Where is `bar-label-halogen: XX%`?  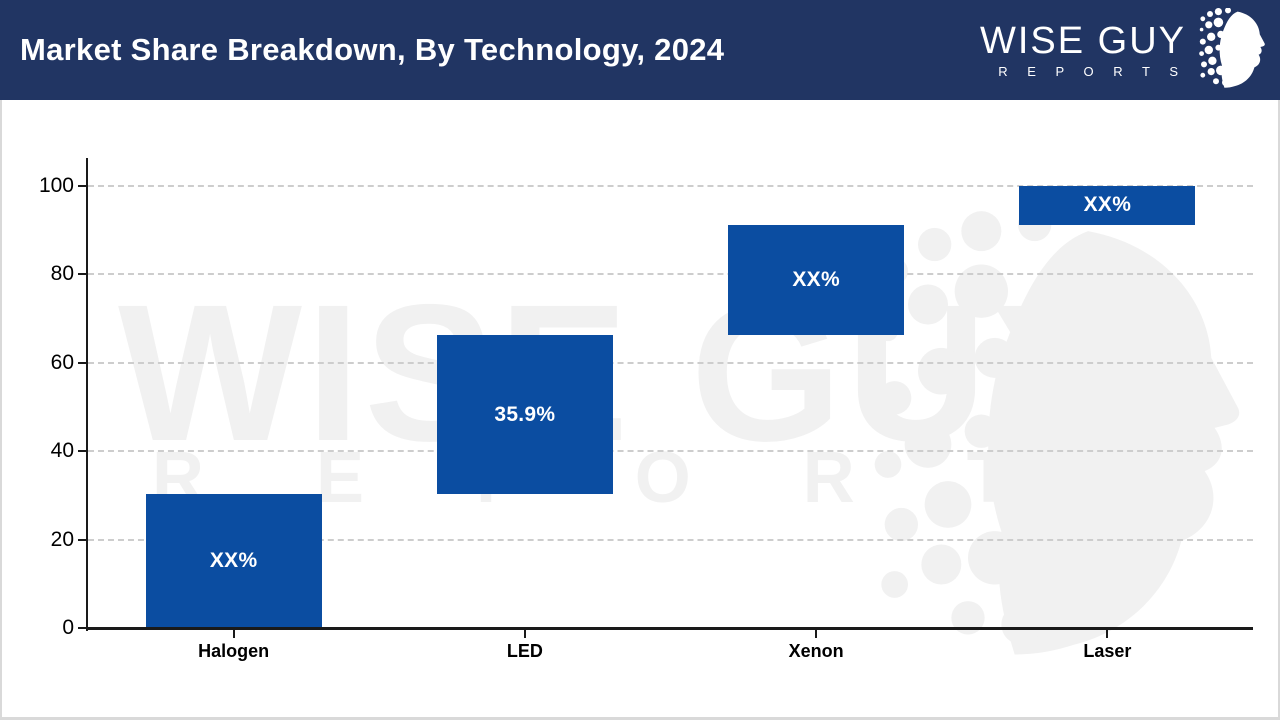
bar-label-halogen: XX% is located at coordinates (233, 561).